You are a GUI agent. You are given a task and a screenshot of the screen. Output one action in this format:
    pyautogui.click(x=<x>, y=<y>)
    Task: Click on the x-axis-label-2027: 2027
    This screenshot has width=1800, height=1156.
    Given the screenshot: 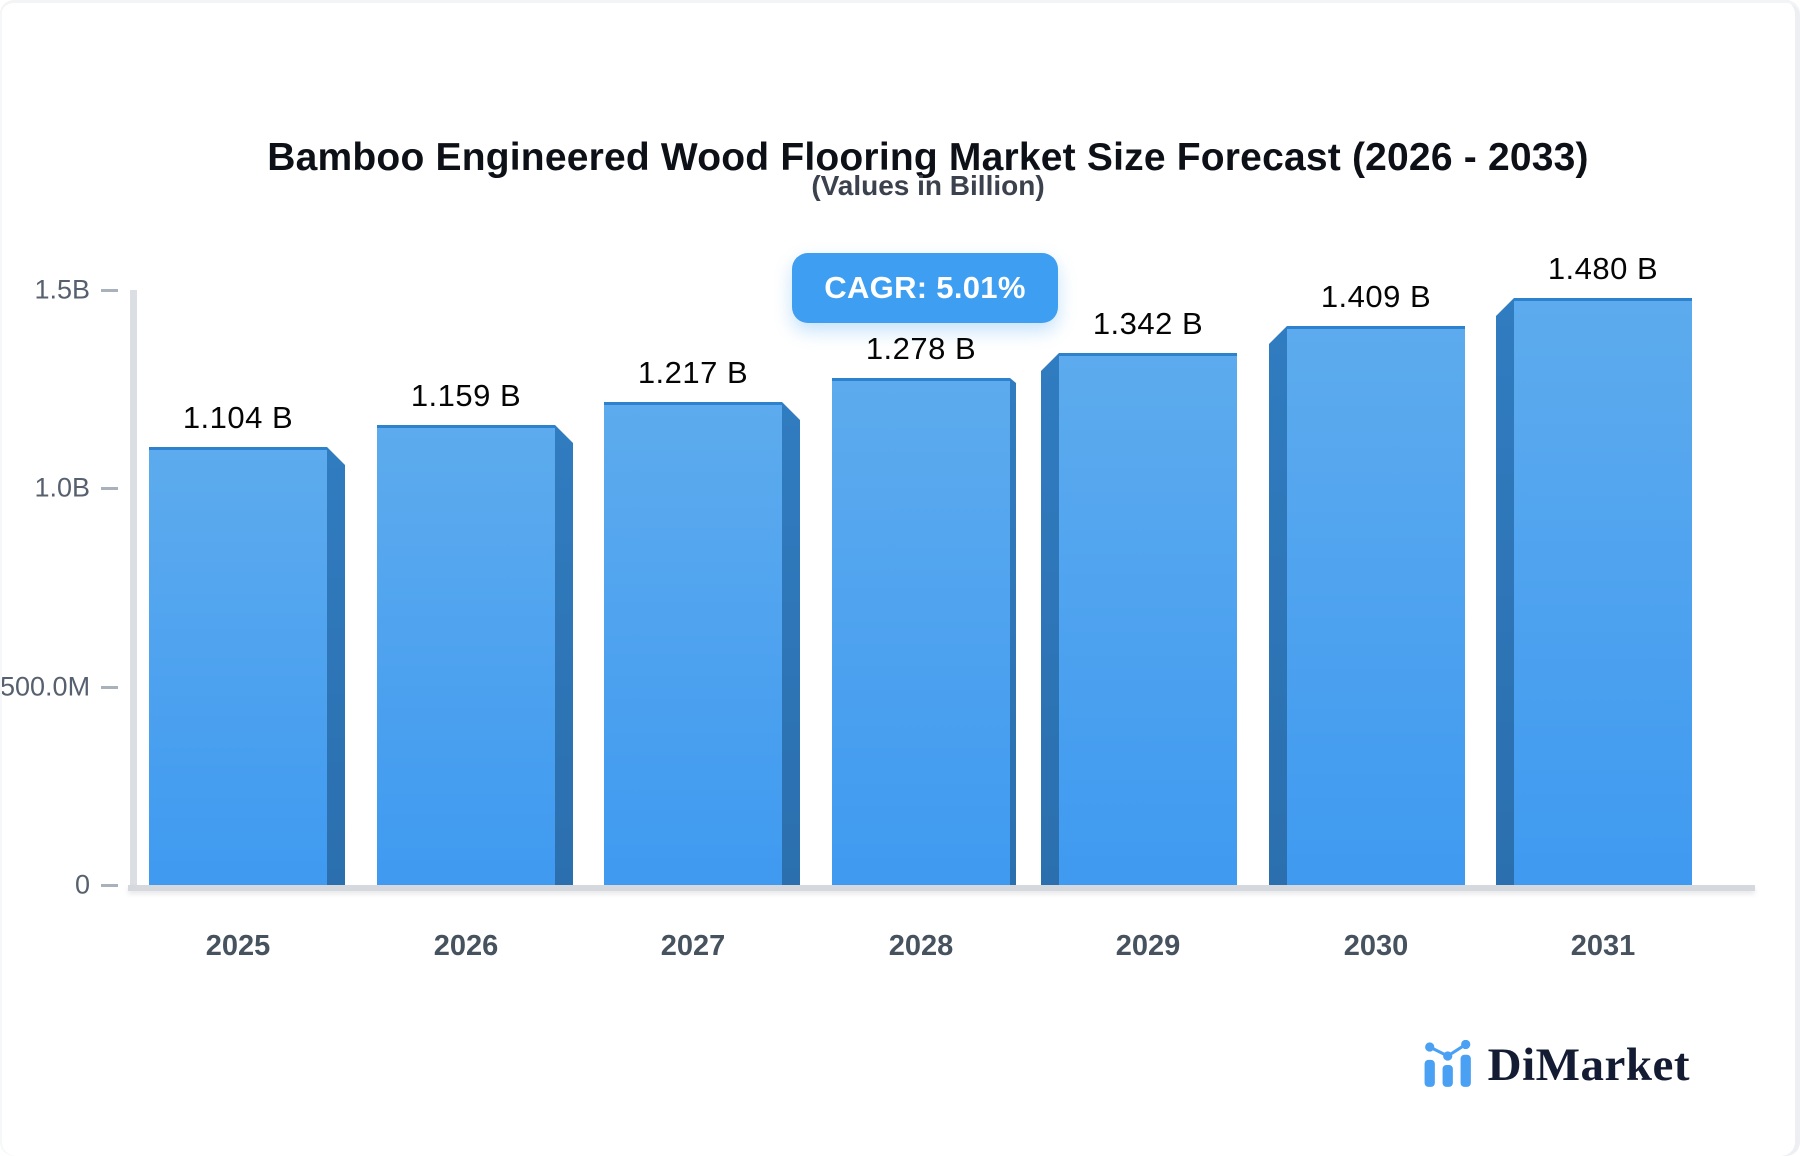 What is the action you would take?
    pyautogui.click(x=693, y=946)
    